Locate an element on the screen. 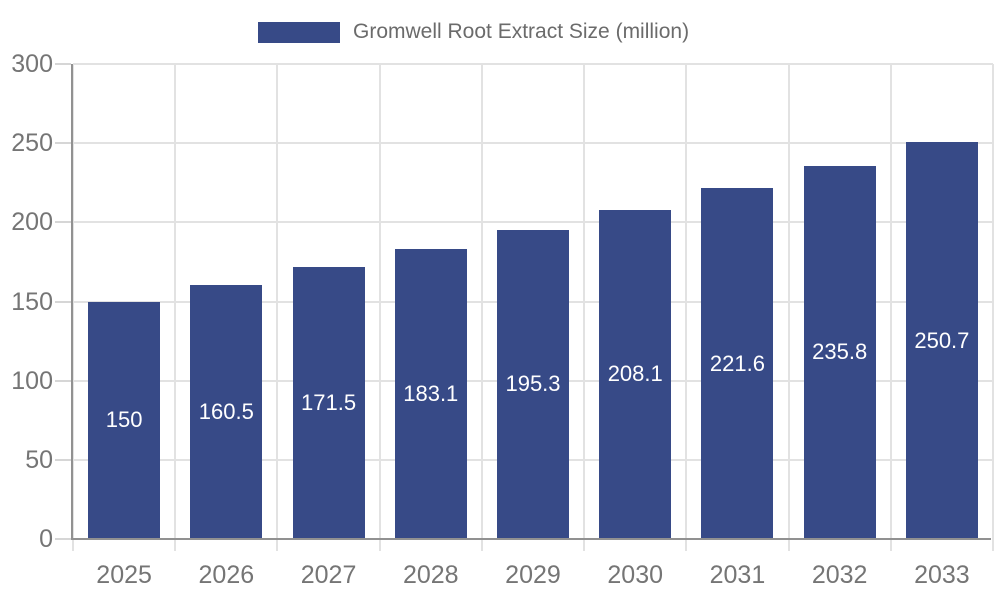  bar-2031: 221.6 is located at coordinates (737, 363).